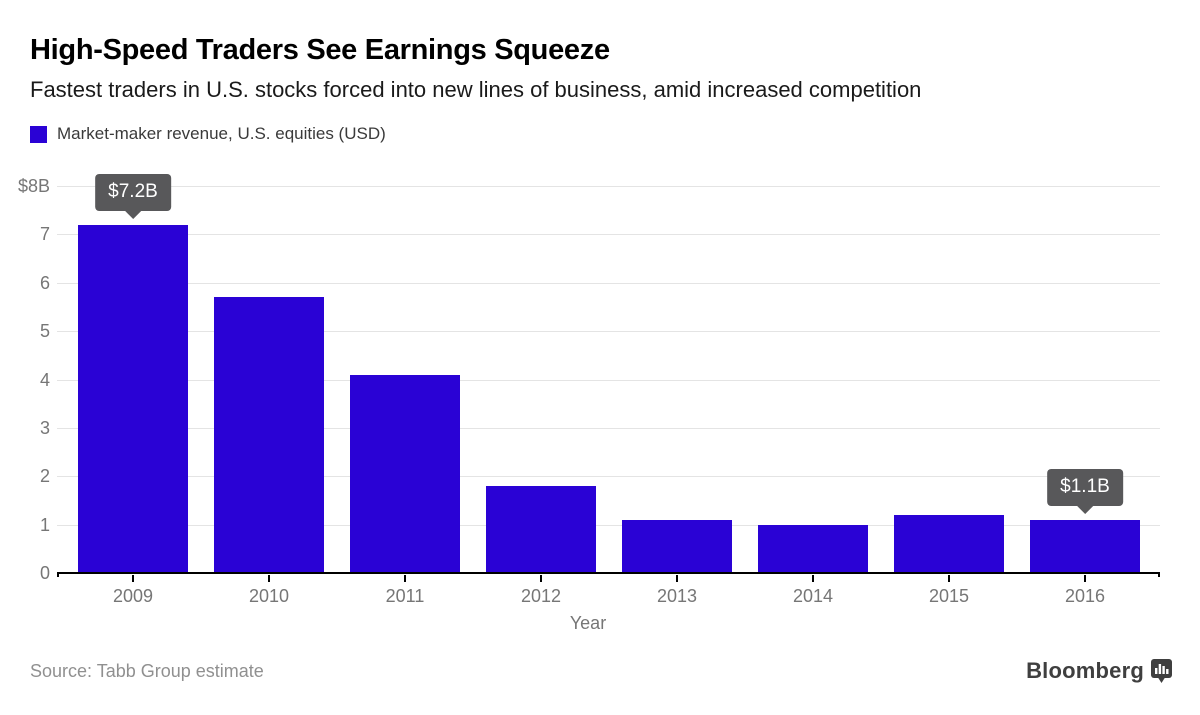  I want to click on x-axis-title: Year, so click(588, 623).